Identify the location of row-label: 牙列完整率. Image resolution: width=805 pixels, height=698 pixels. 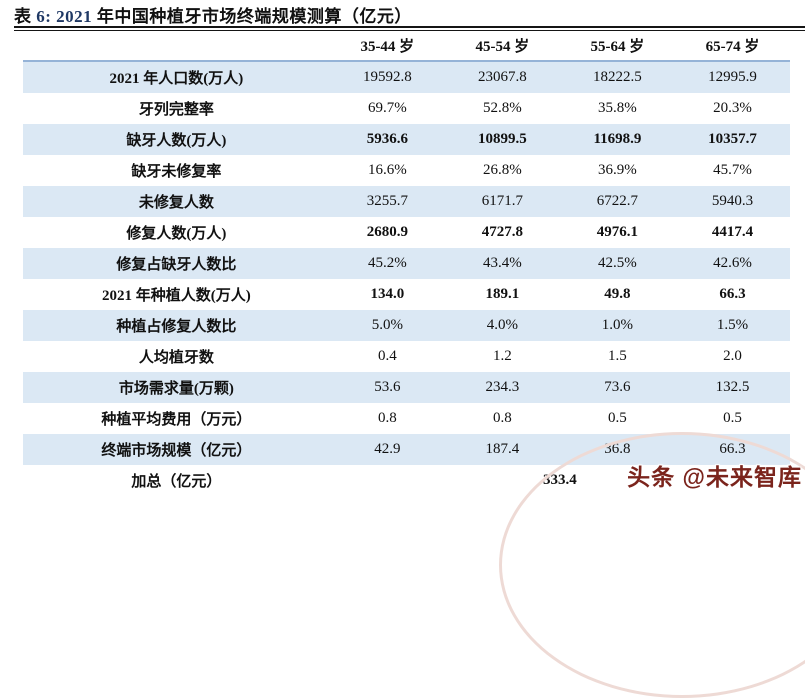
(176, 110).